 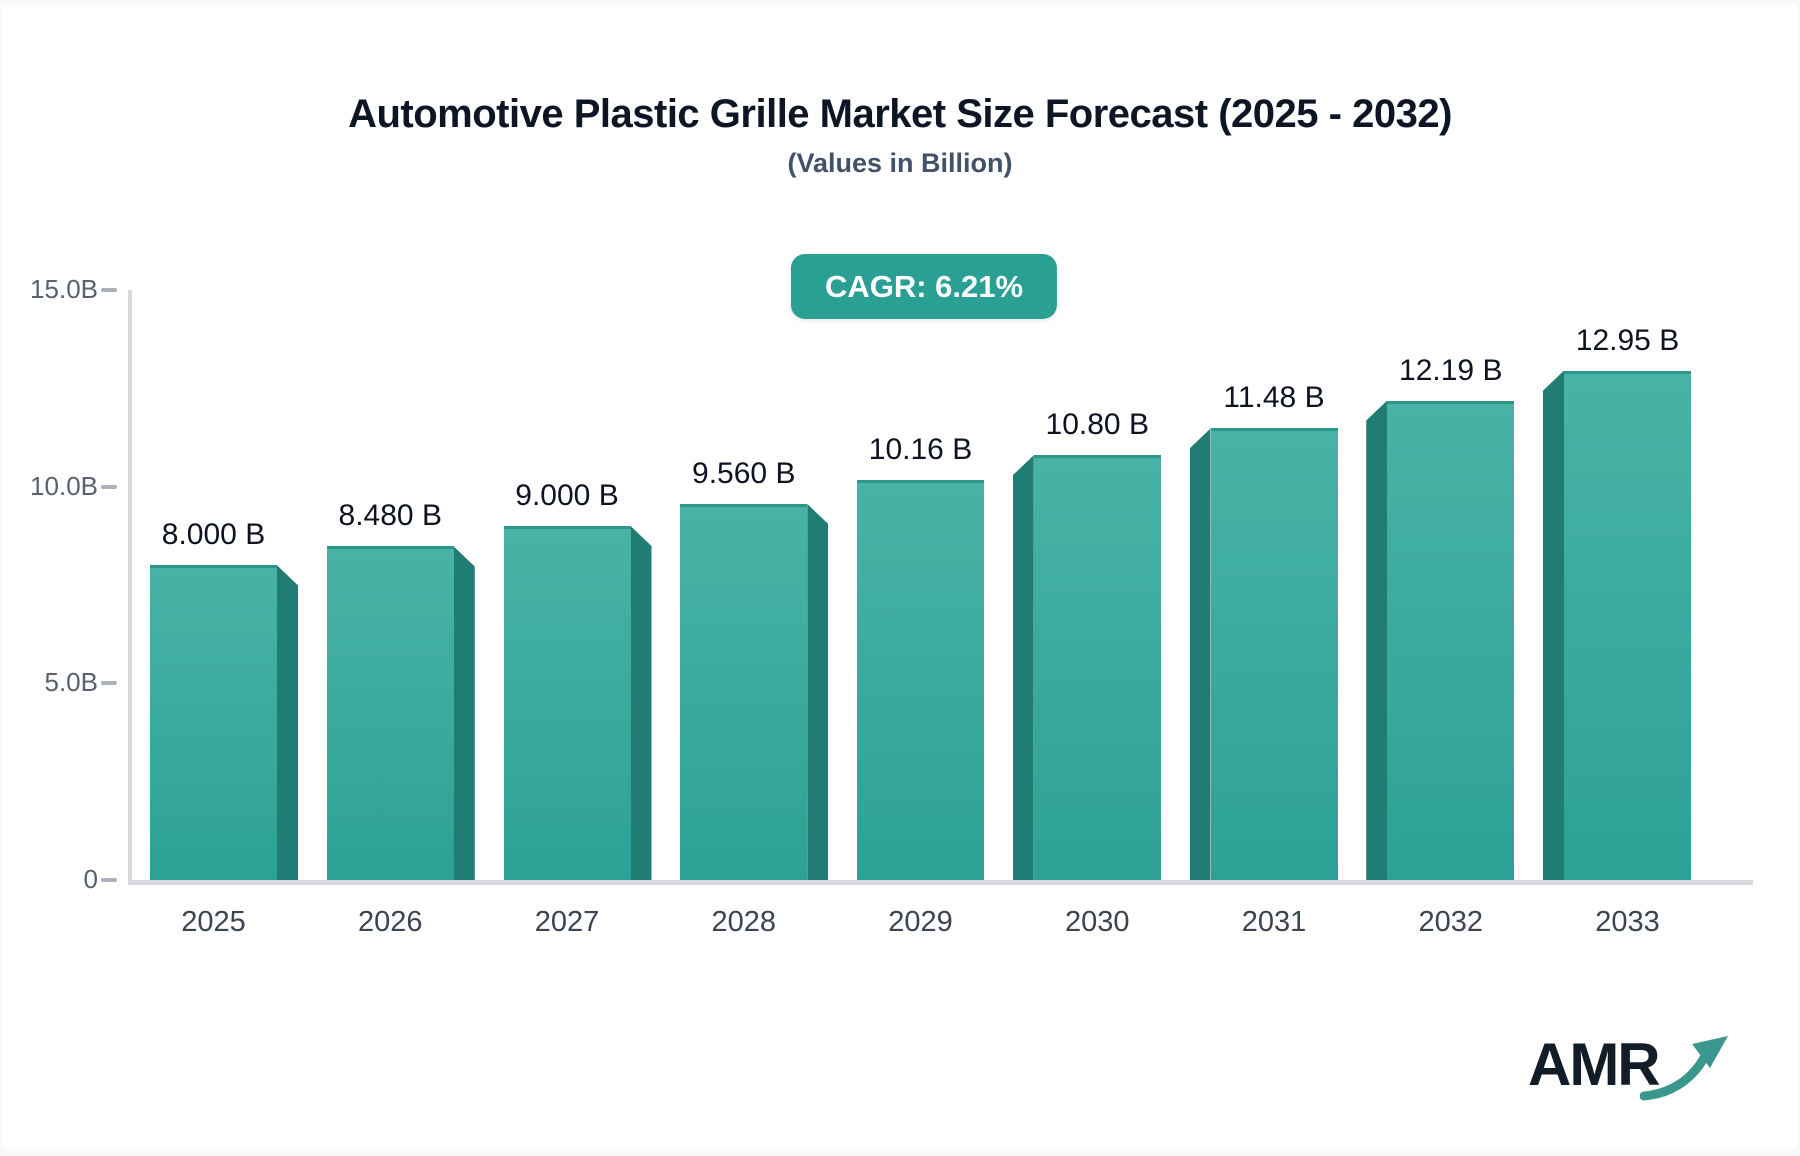 What do you see at coordinates (567, 922) in the screenshot?
I see `x-tick-label: 2027` at bounding box center [567, 922].